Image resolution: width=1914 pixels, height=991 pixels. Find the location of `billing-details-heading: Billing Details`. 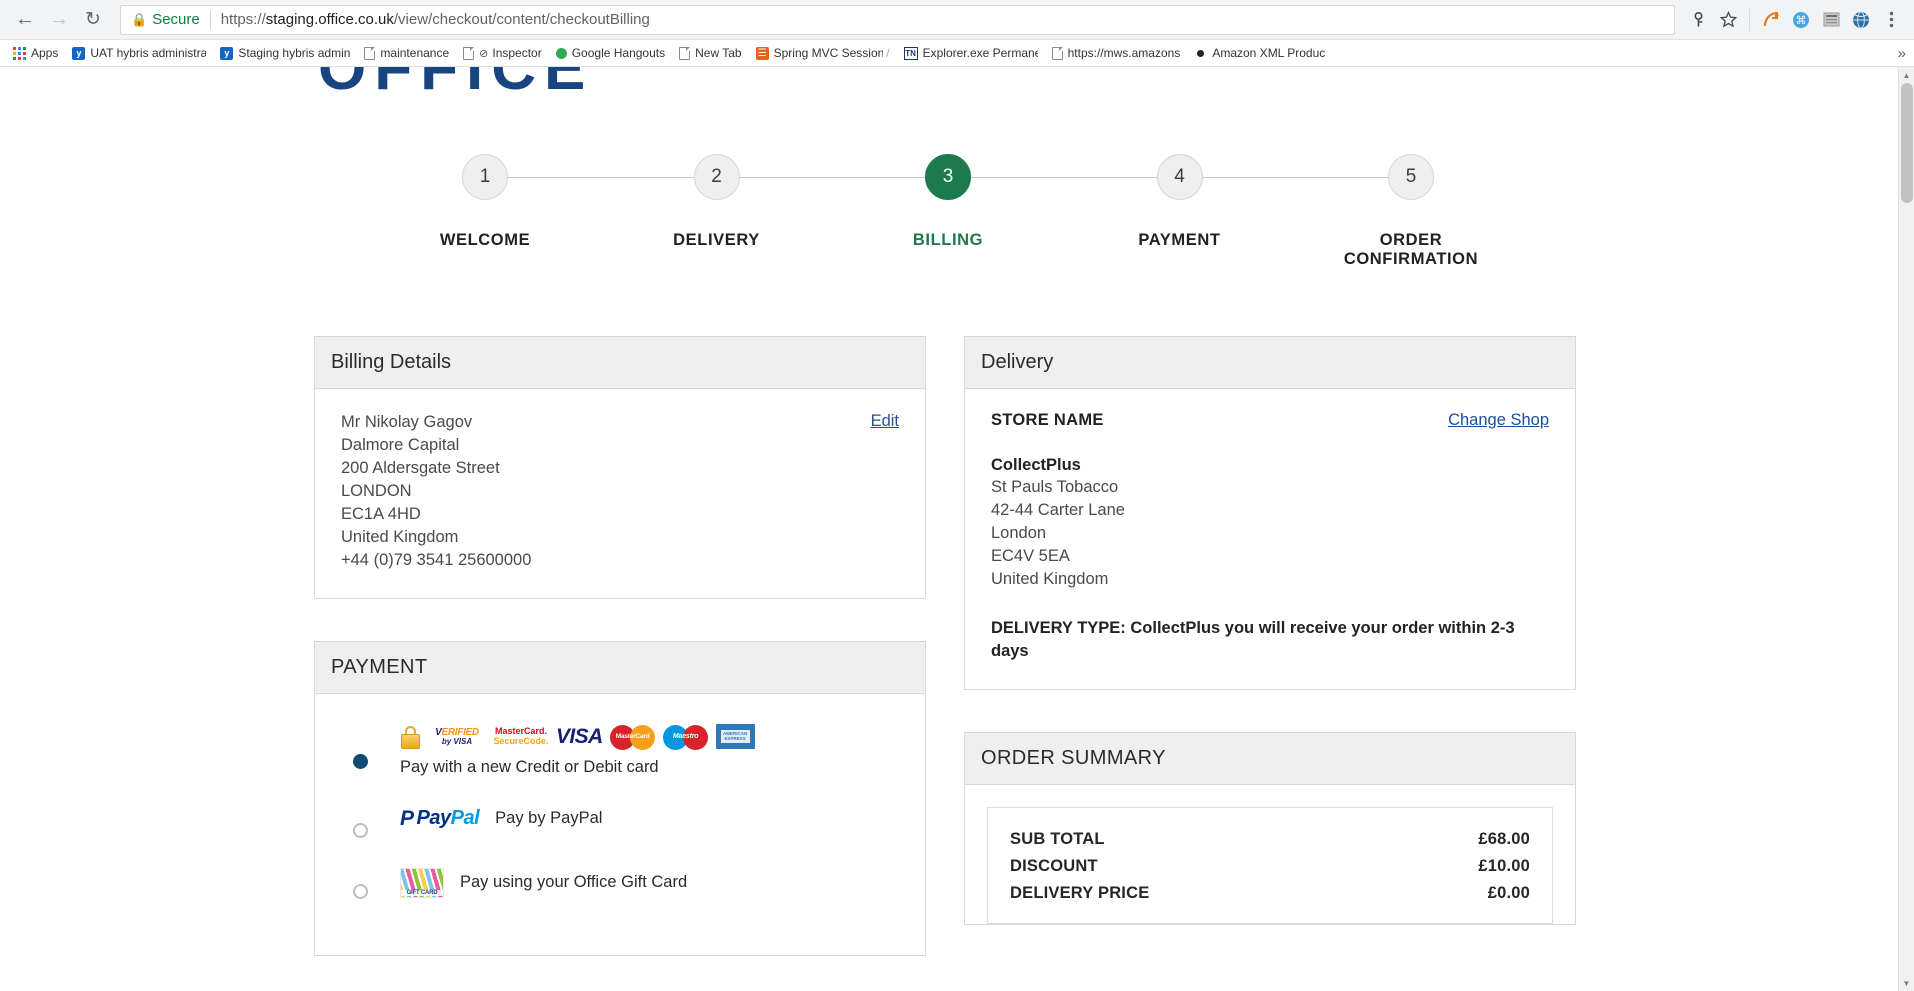

billing-details-heading: Billing Details is located at coordinates (620, 362).